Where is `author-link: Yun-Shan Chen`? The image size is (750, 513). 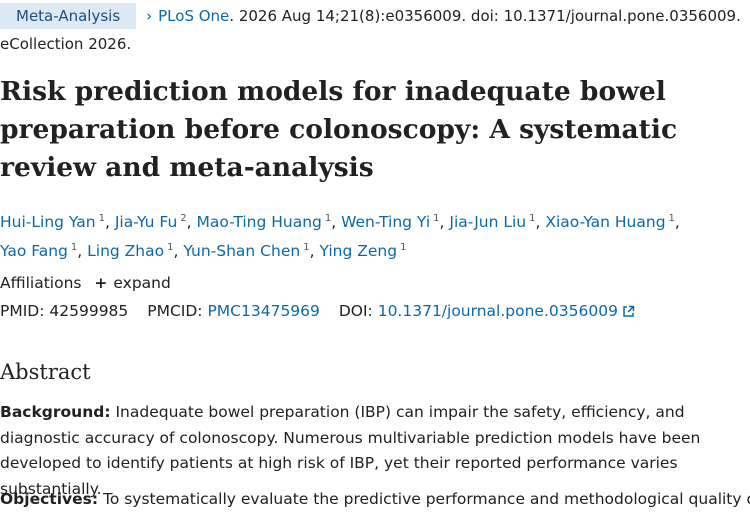
author-link: Yun-Shan Chen is located at coordinates (242, 251).